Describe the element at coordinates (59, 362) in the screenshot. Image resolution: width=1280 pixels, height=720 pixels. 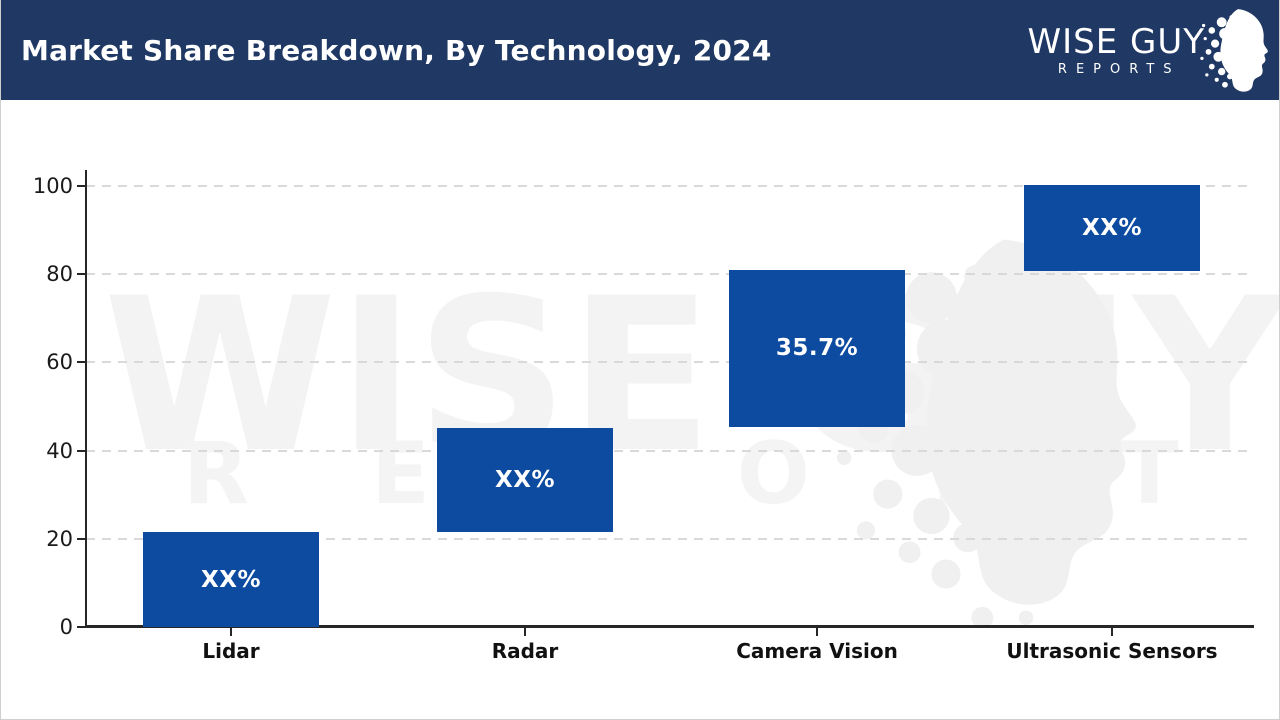
I see `y-tick-label-60: 60` at that location.